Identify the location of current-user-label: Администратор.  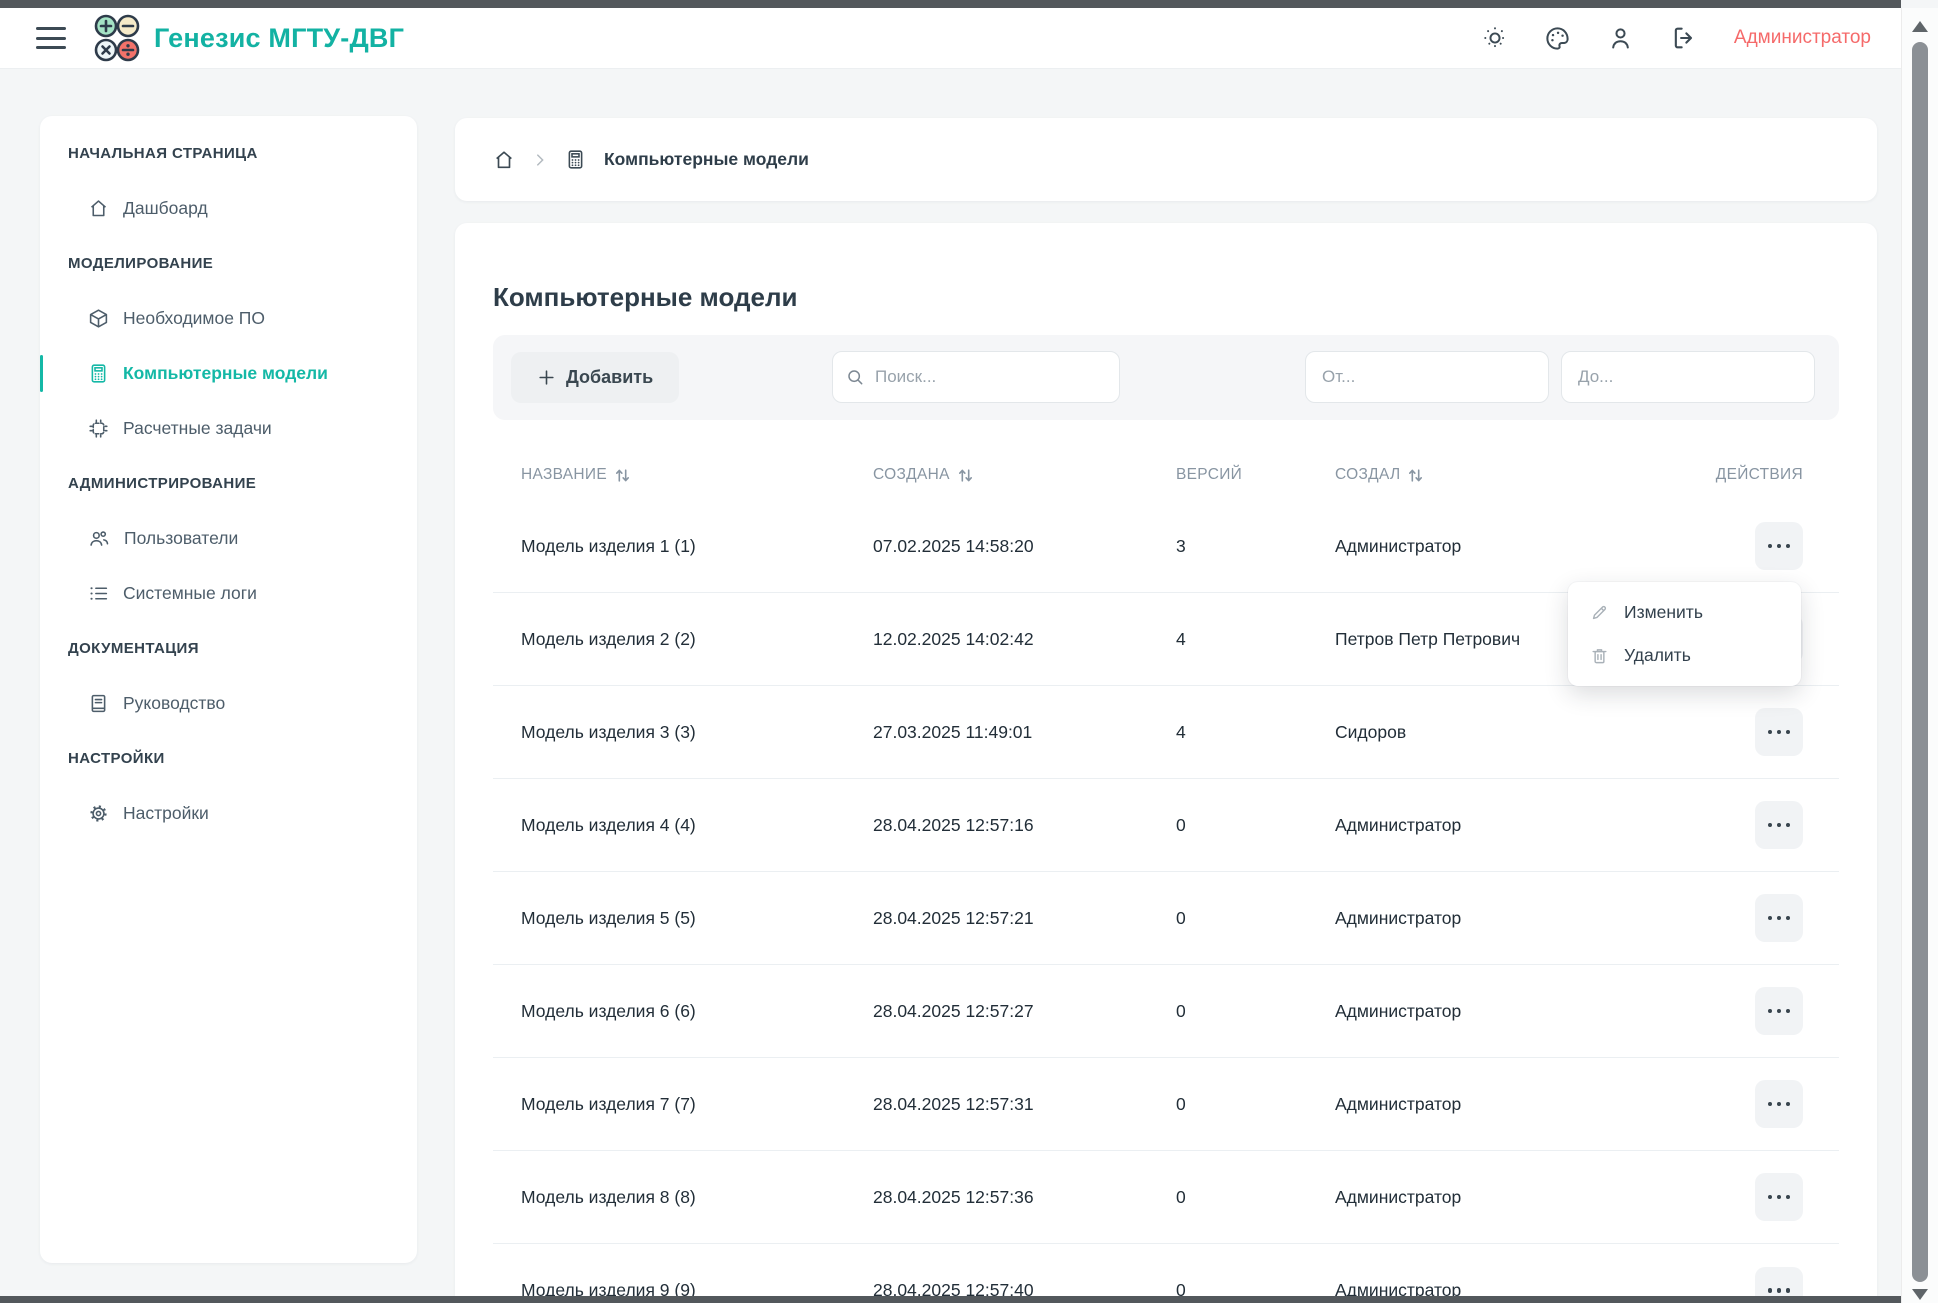
(1802, 37).